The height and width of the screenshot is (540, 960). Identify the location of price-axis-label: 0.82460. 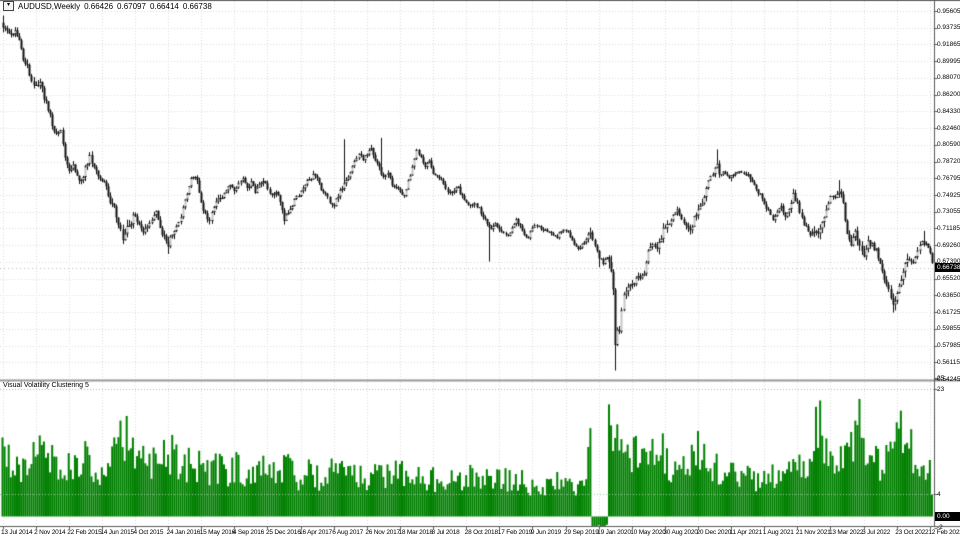
(948, 128).